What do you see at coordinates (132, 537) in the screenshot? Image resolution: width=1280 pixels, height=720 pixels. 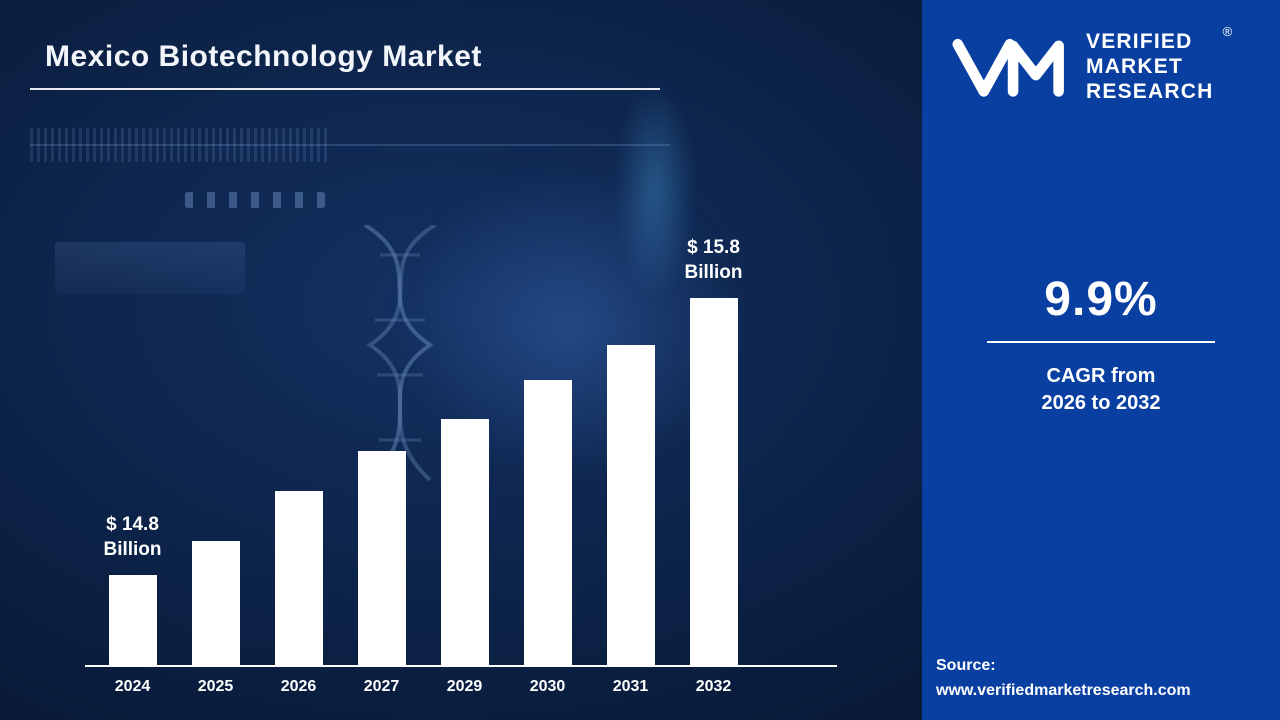 I see `bar-value-label: $ 14.8 Billion` at bounding box center [132, 537].